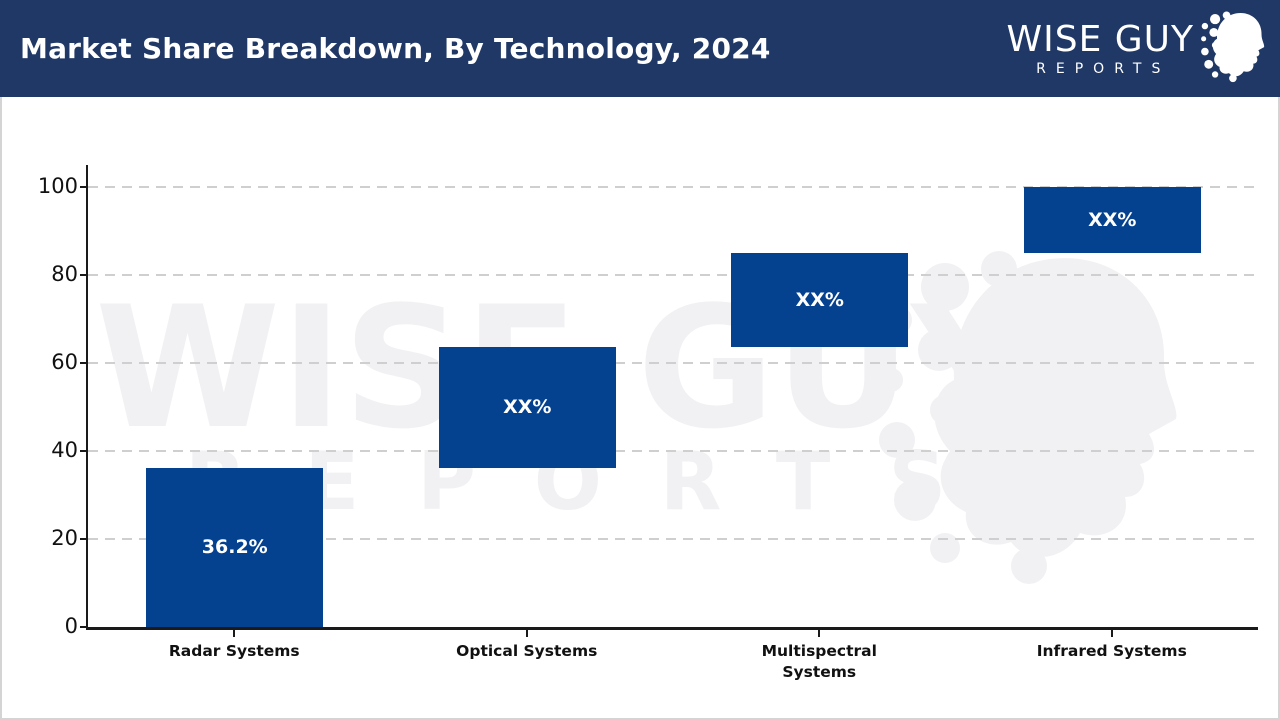 This screenshot has height=720, width=1280. I want to click on wiseguy-head-icon, so click(1233, 46).